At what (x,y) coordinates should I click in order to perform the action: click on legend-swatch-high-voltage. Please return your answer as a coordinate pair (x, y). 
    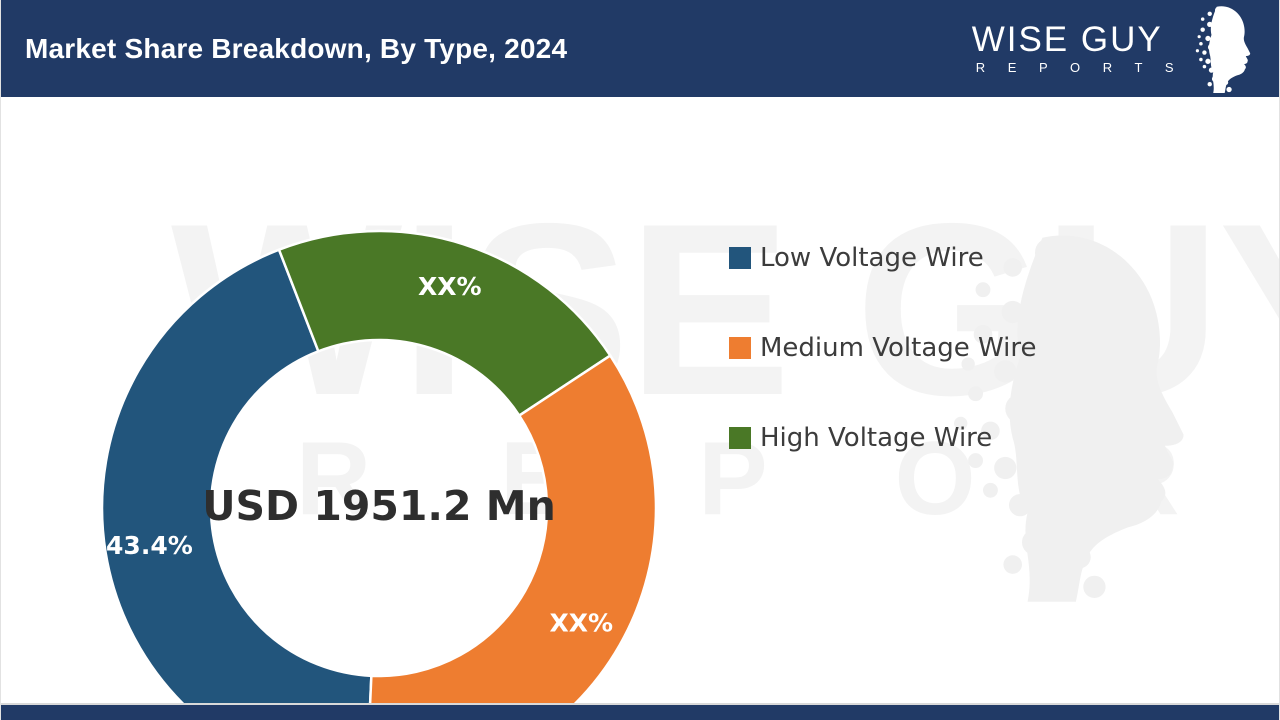
    Looking at the image, I should click on (740, 438).